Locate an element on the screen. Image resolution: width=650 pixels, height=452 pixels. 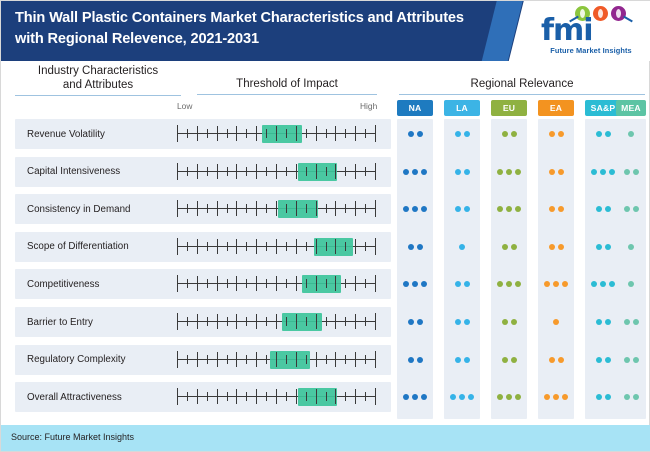
table-row is located at coordinates (203, 134).